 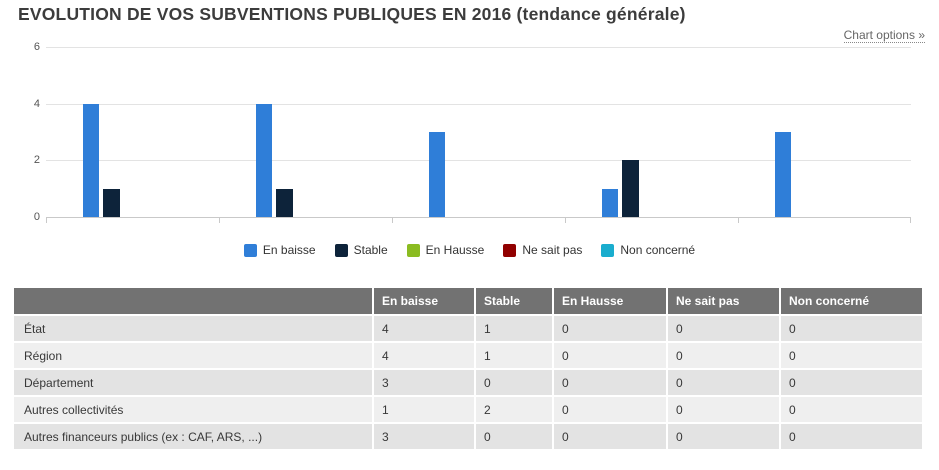 I want to click on table-row: Région 4 1 0 0 0, so click(x=468, y=355).